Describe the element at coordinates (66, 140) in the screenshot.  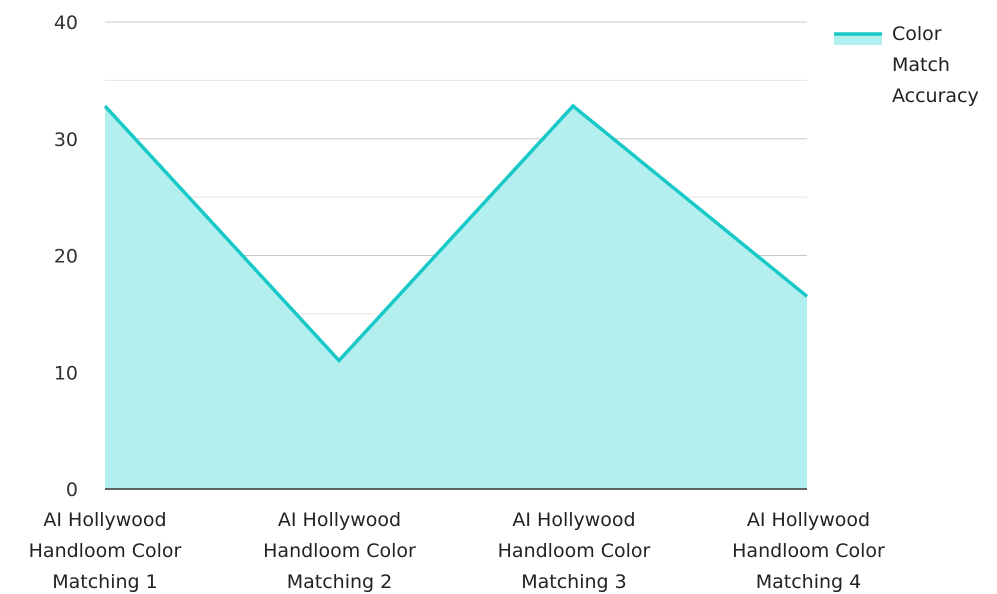
I see `y-tick-label: 30` at that location.